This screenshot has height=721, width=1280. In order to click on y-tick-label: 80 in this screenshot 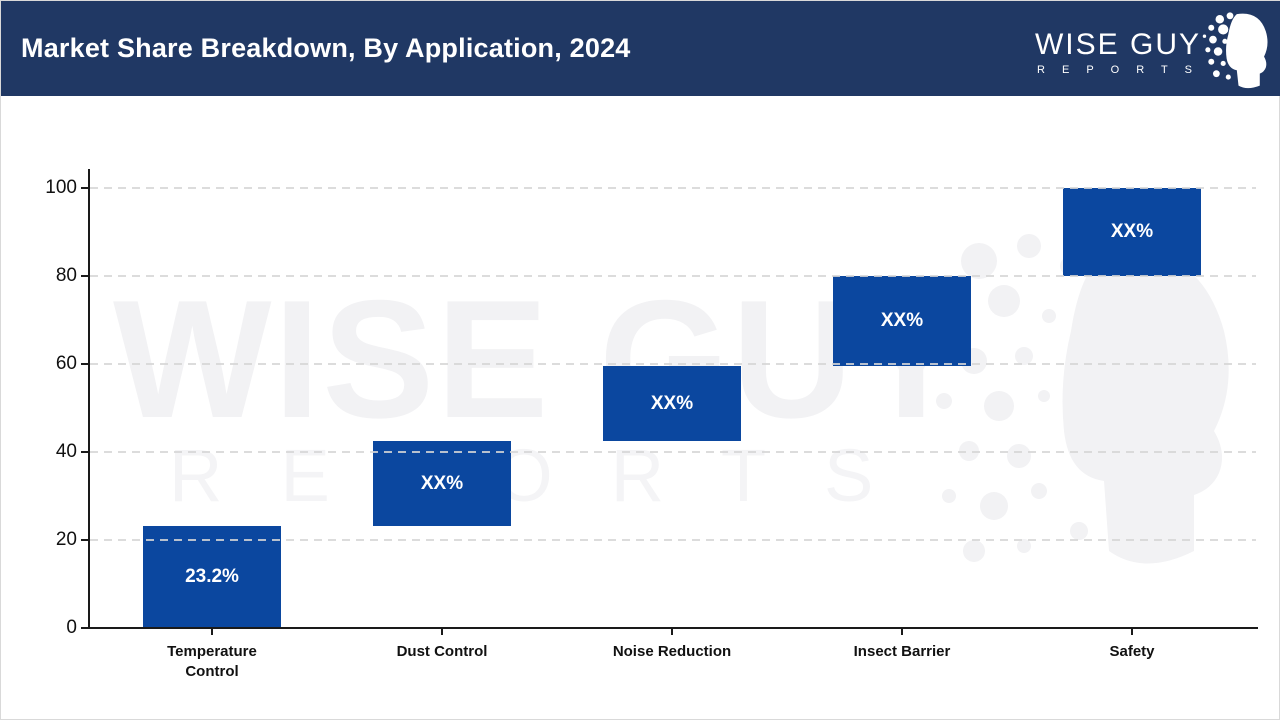, I will do `click(66, 275)`.